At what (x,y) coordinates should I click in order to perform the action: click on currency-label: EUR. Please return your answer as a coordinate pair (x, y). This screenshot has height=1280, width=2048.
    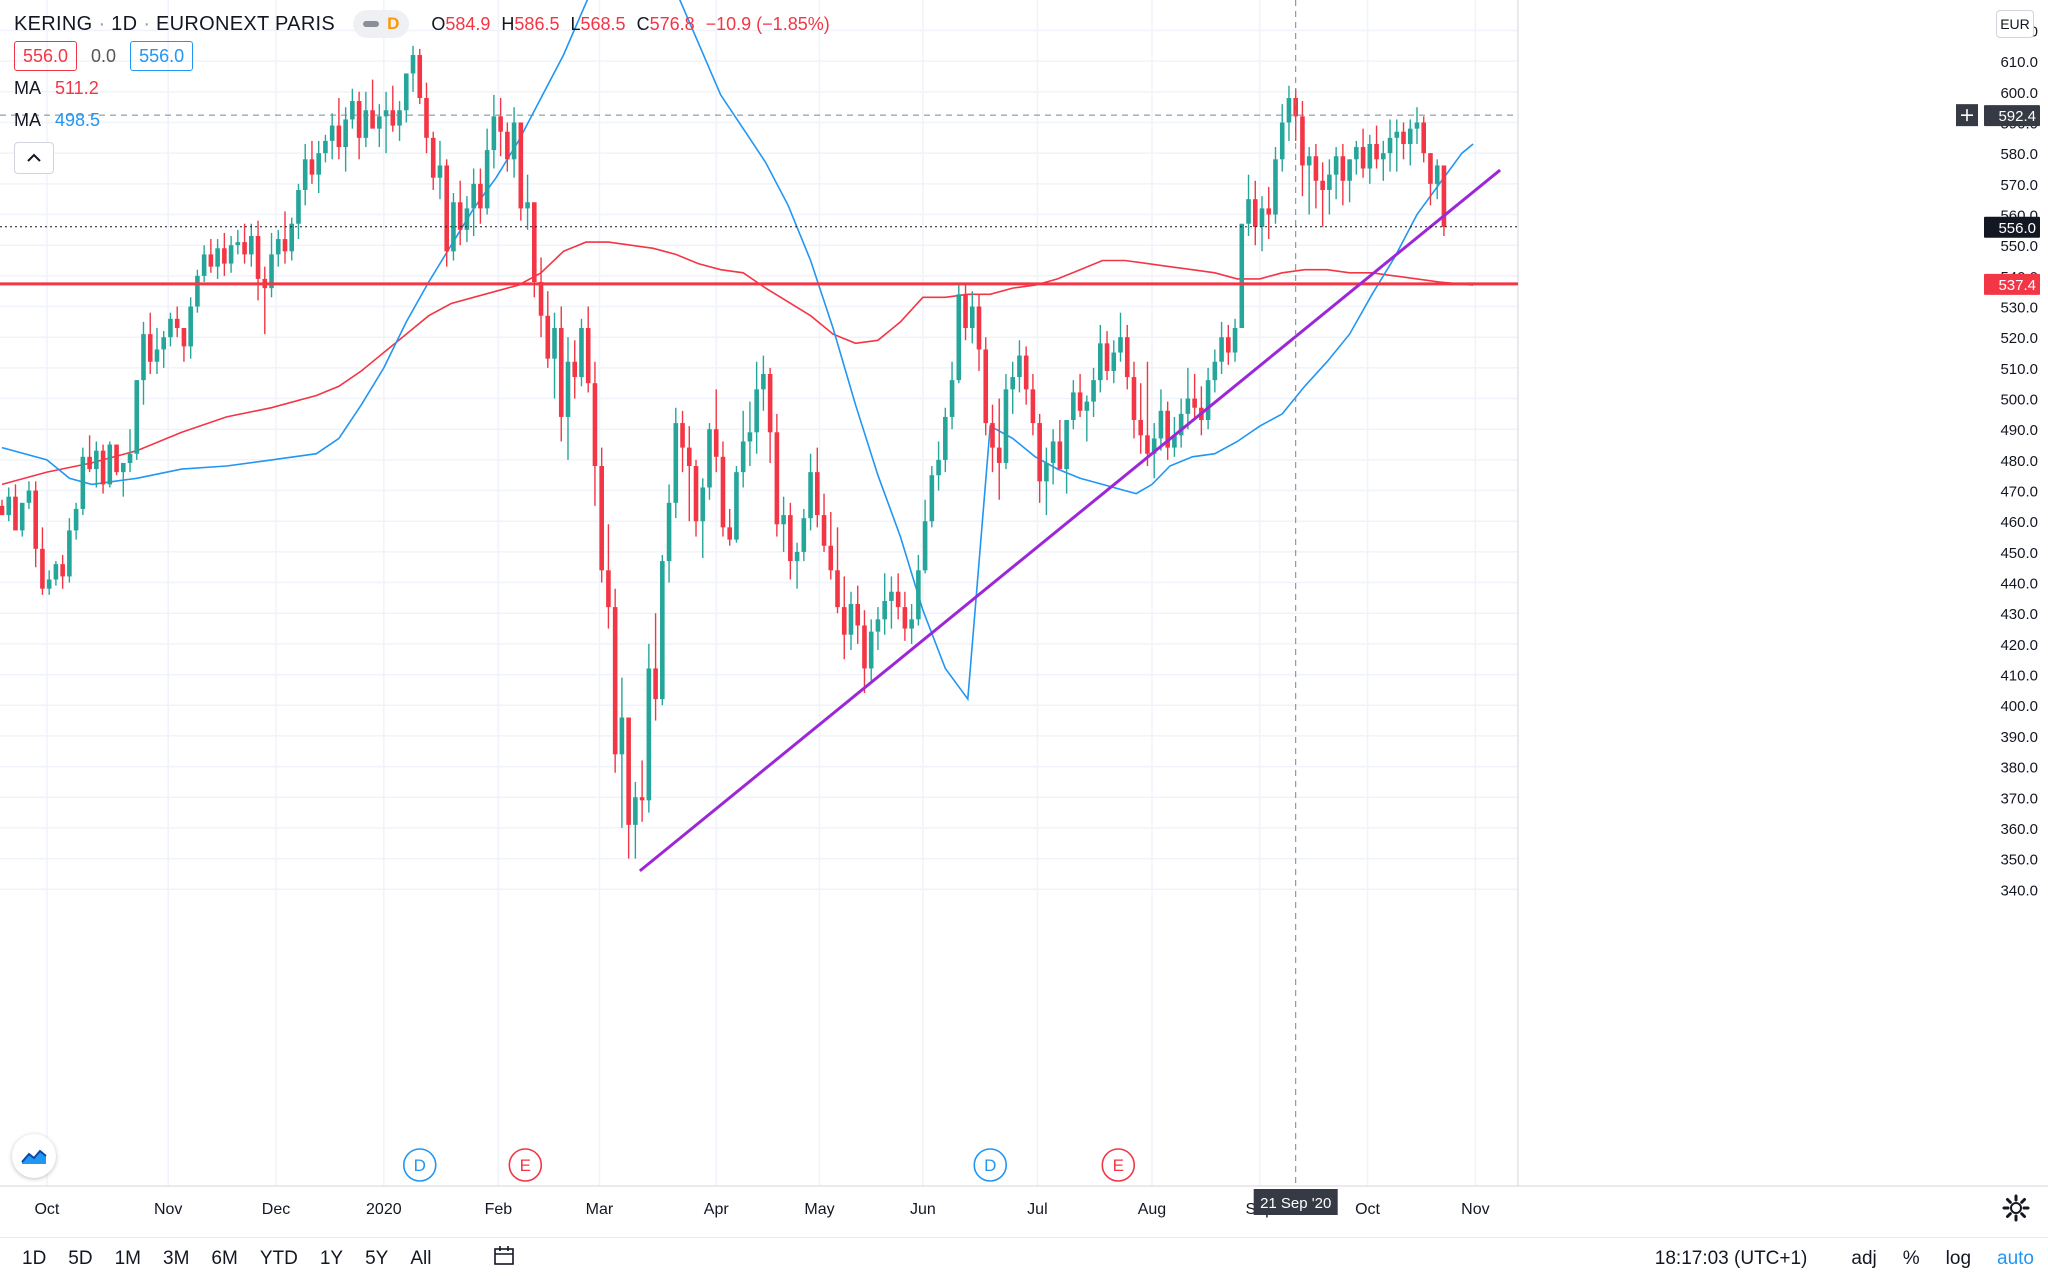
    Looking at the image, I should click on (2015, 24).